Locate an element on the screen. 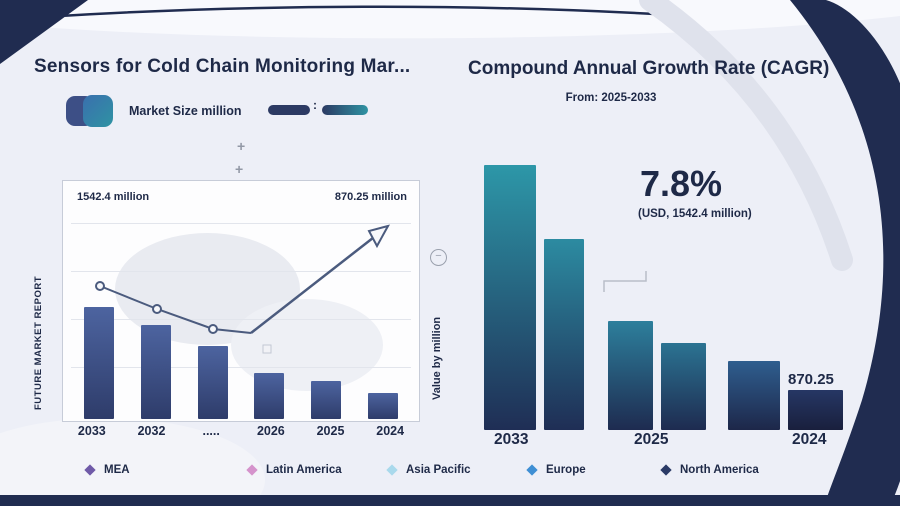  legend-item-mea: MEA is located at coordinates (166, 470).